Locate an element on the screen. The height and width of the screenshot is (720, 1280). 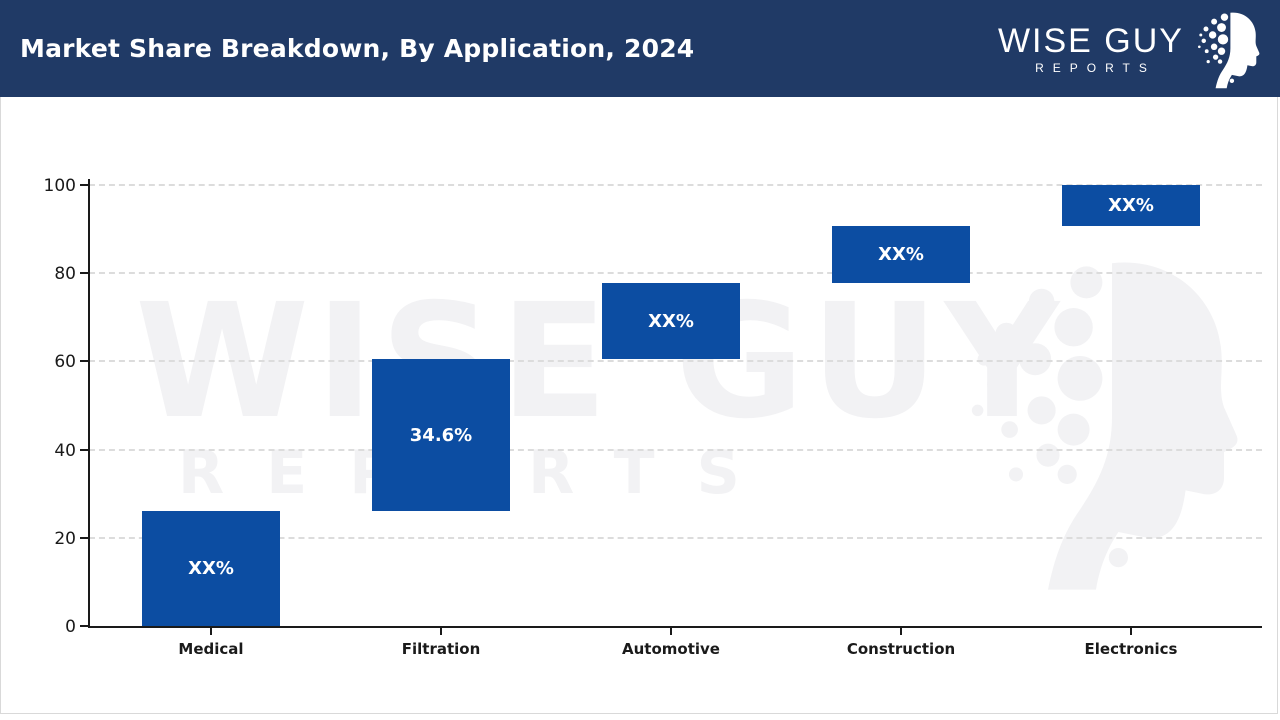
bar-value-label-automotive: XX% is located at coordinates (671, 321).